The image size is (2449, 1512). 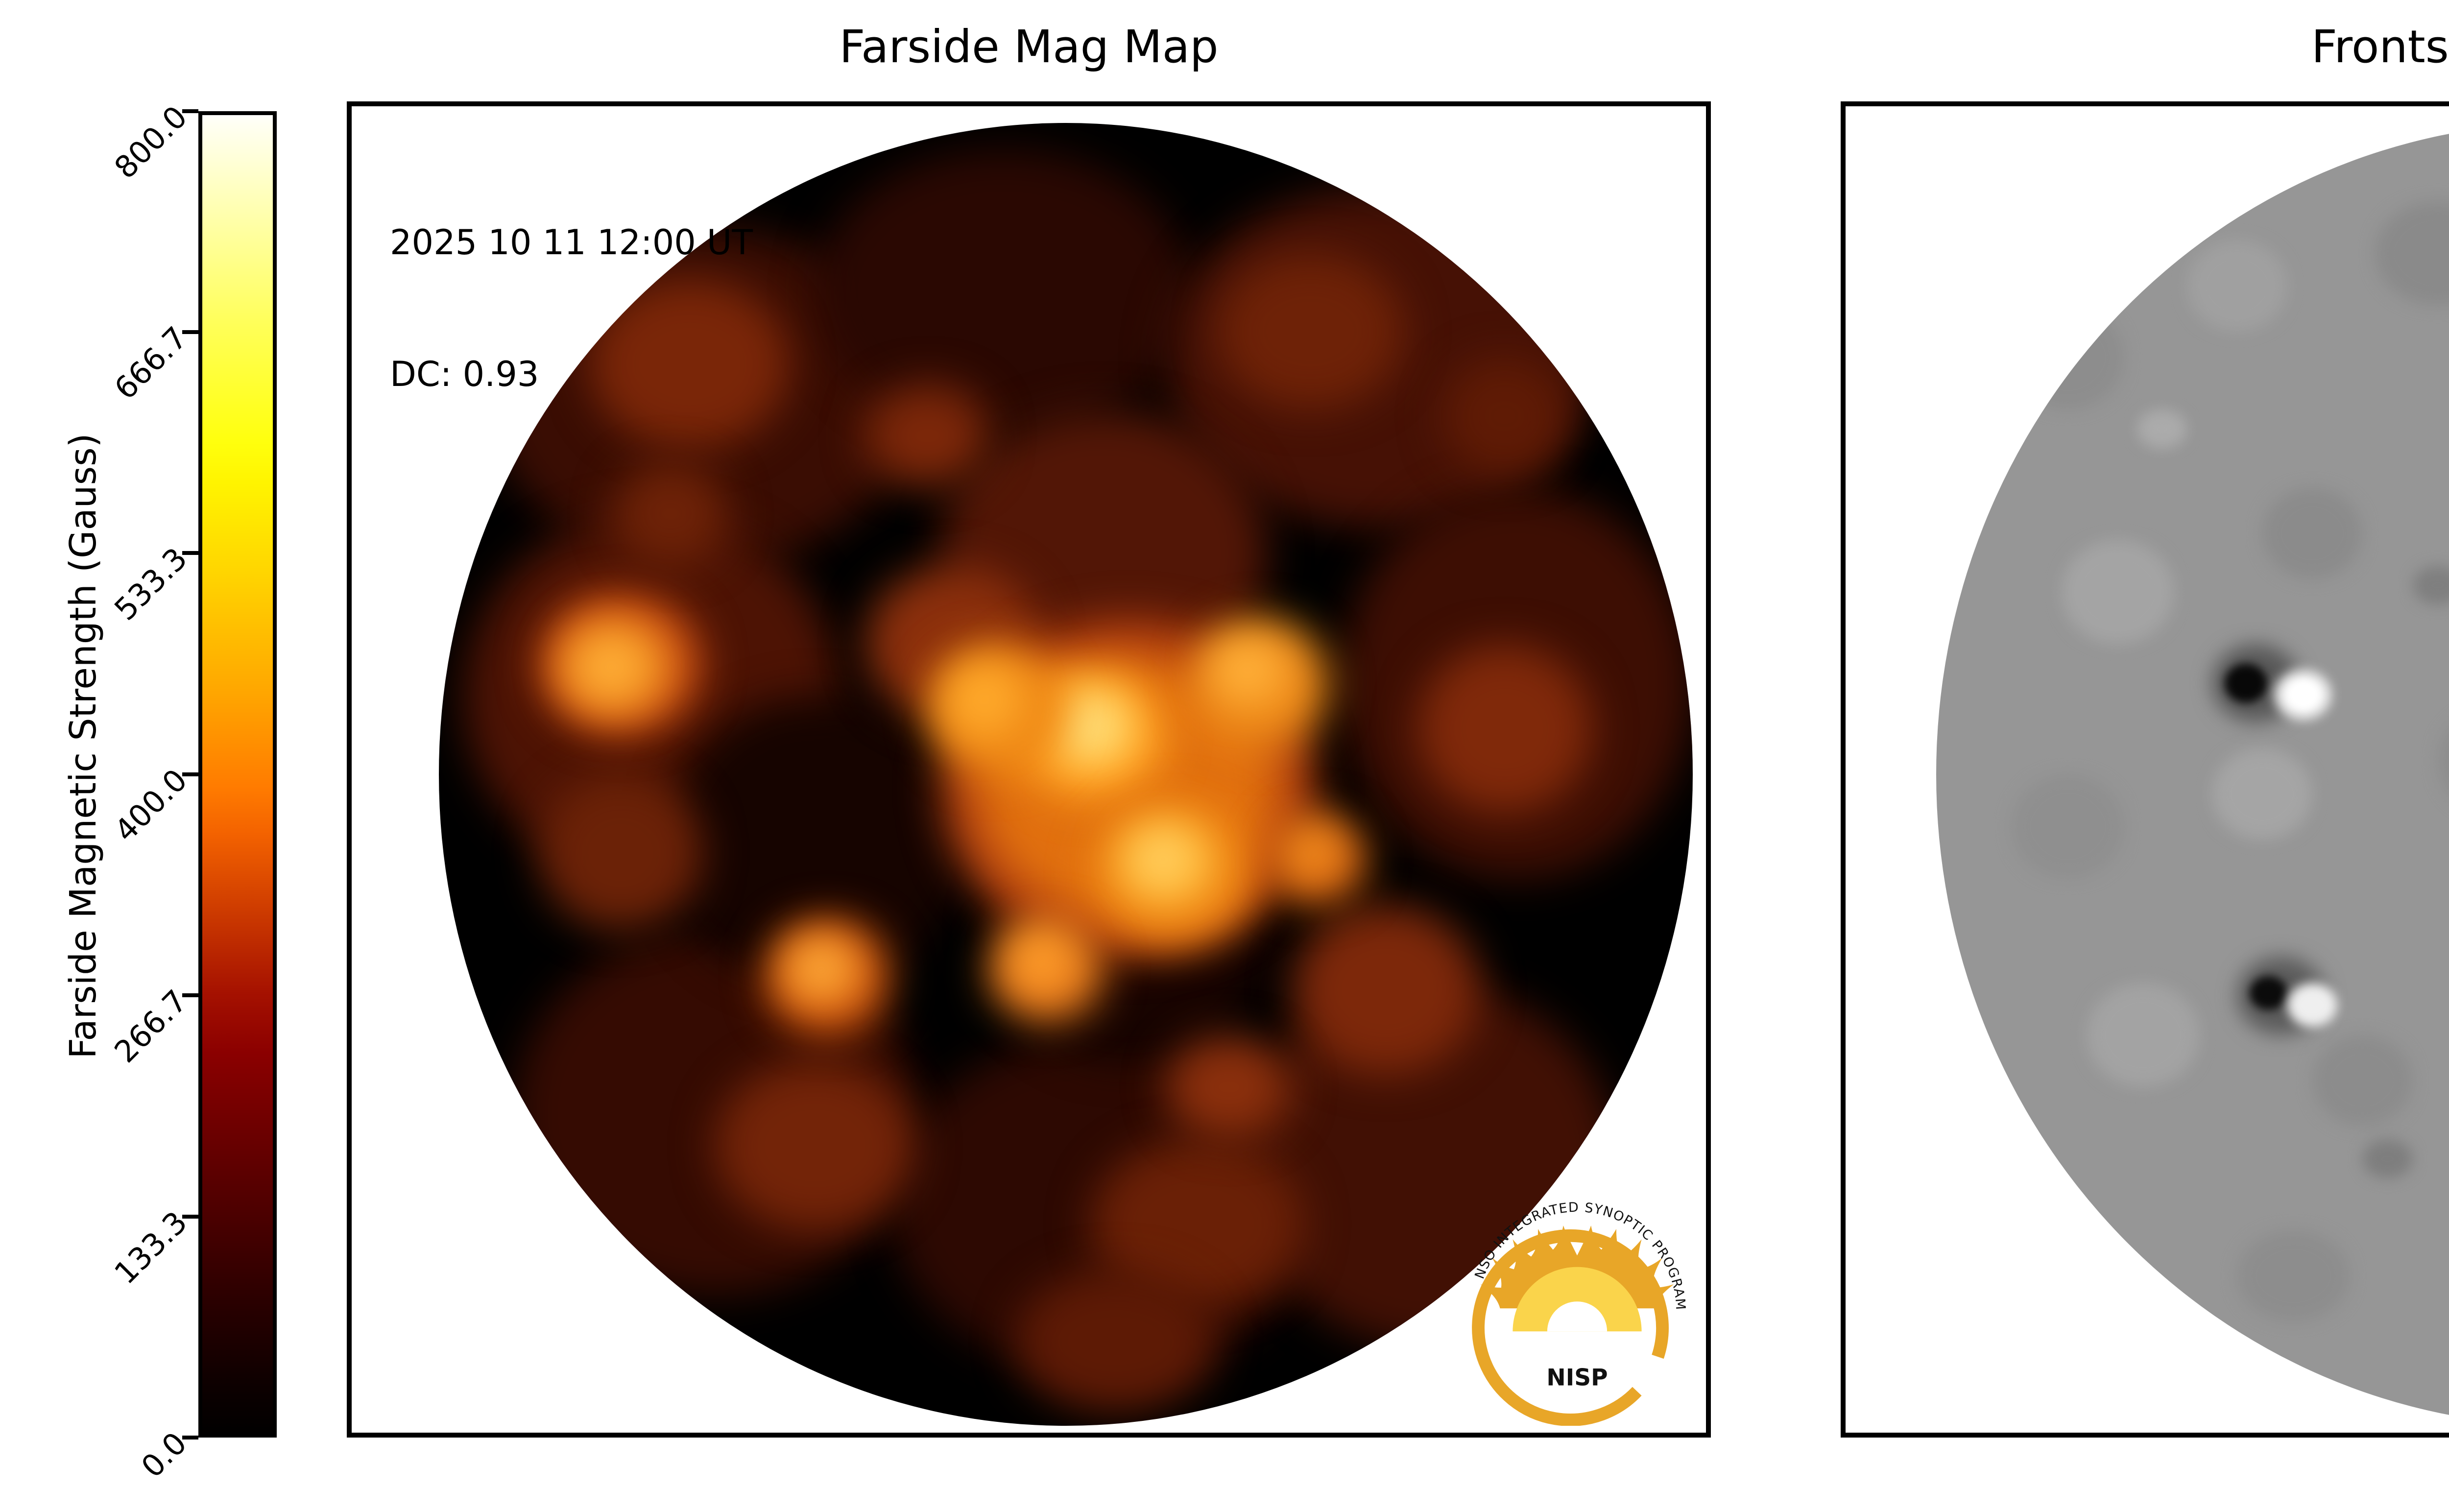 I want to click on colorbar-outline, so click(x=237, y=774).